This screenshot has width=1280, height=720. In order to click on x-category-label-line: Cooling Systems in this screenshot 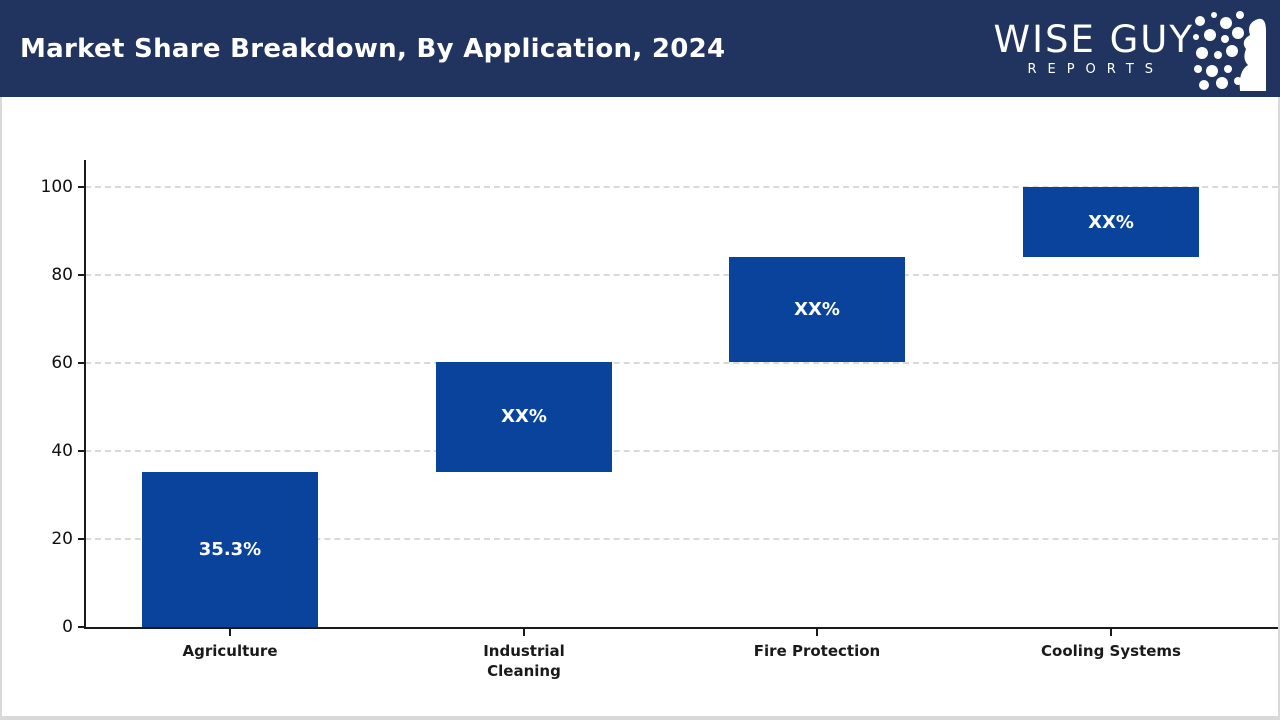, I will do `click(1111, 651)`.